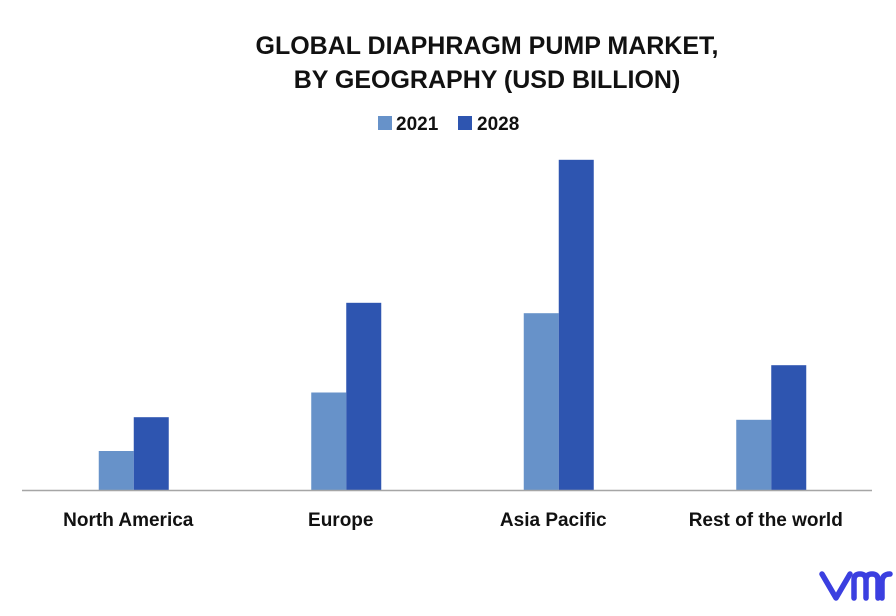 This screenshot has width=896, height=616. What do you see at coordinates (766, 520) in the screenshot?
I see `x-tick-label: Rest of the world` at bounding box center [766, 520].